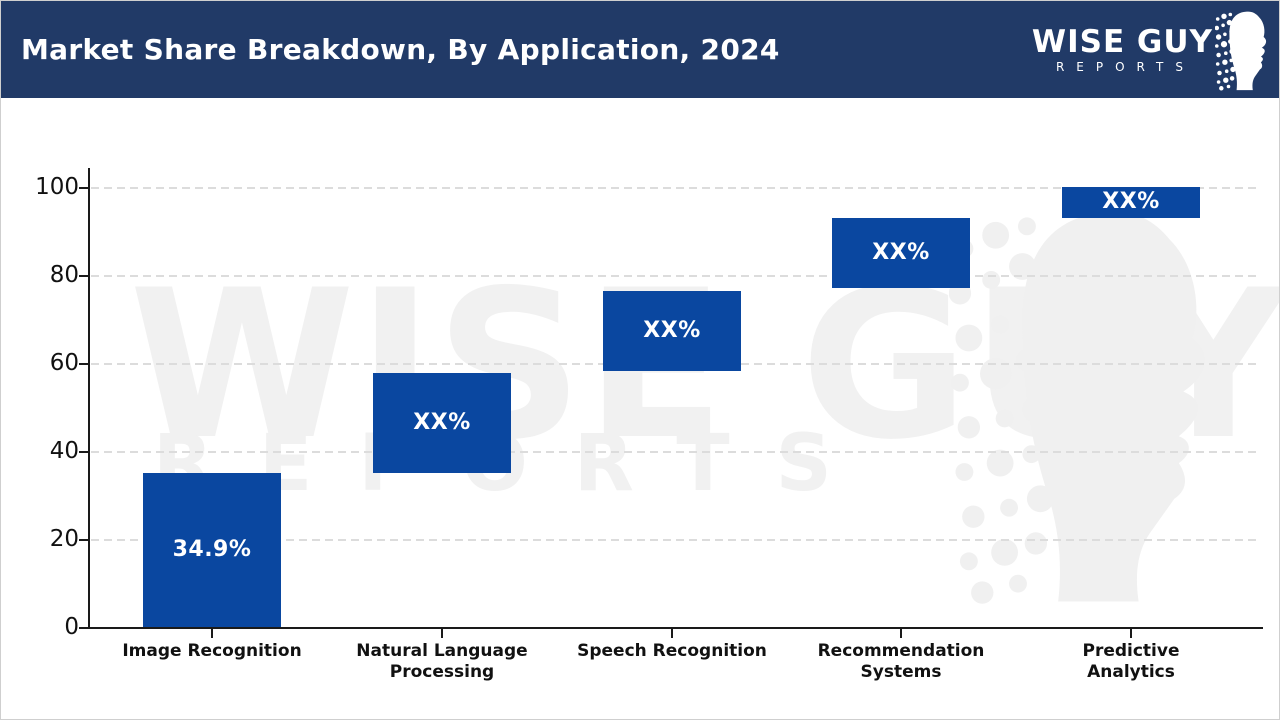 The image size is (1280, 720). I want to click on y-tick-label: 40, so click(64, 451).